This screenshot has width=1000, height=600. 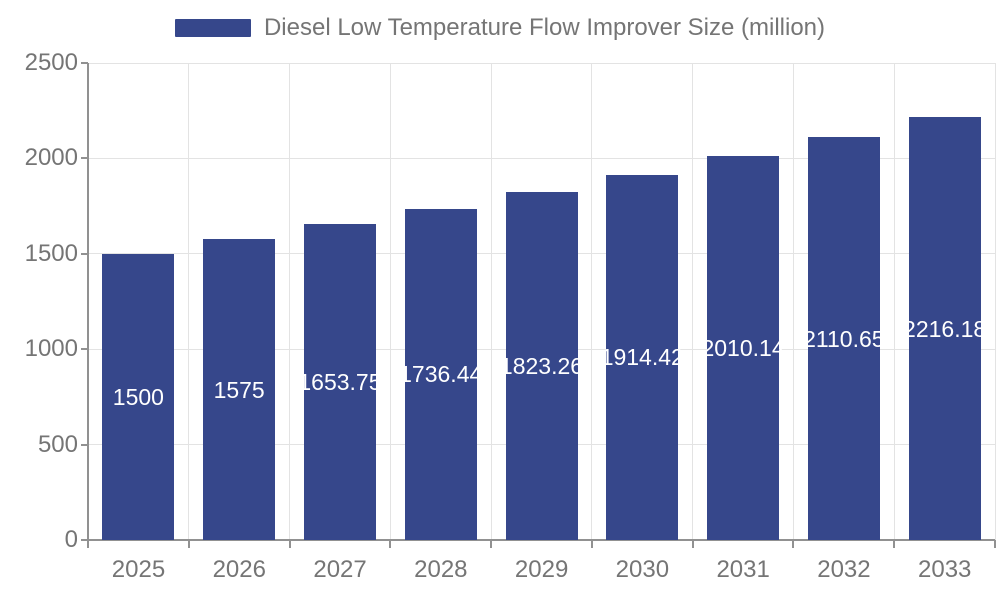 I want to click on legend-swatch, so click(x=212, y=28).